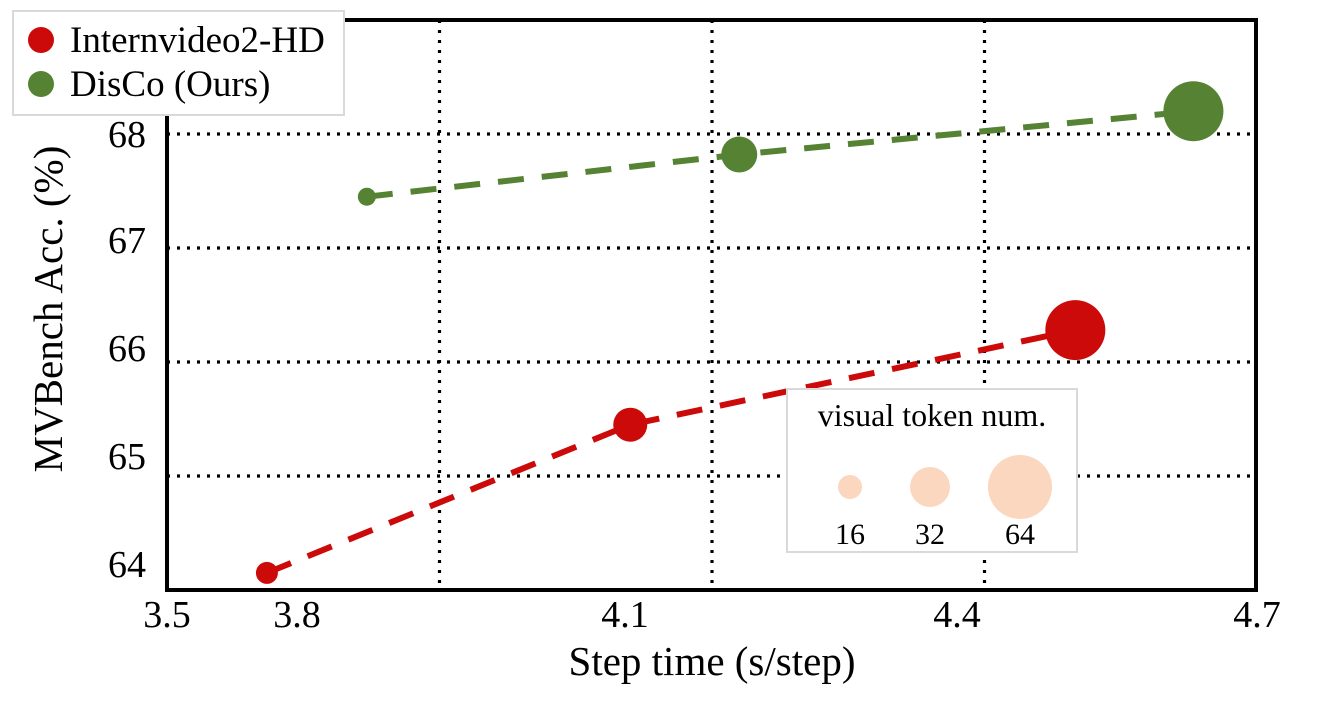 The width and height of the screenshot is (1329, 705). Describe the element at coordinates (932, 415) in the screenshot. I see `size-legend-title: visual token num.` at that location.